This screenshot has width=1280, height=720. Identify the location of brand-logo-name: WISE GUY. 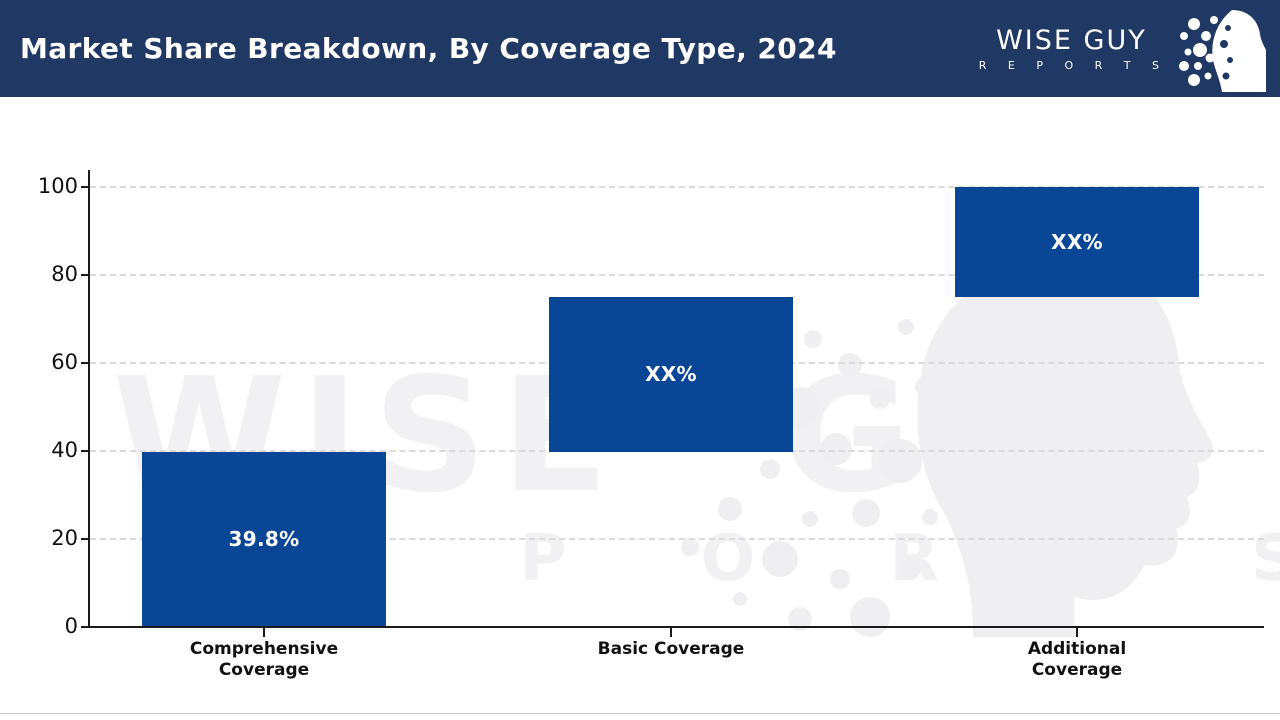
(1071, 40).